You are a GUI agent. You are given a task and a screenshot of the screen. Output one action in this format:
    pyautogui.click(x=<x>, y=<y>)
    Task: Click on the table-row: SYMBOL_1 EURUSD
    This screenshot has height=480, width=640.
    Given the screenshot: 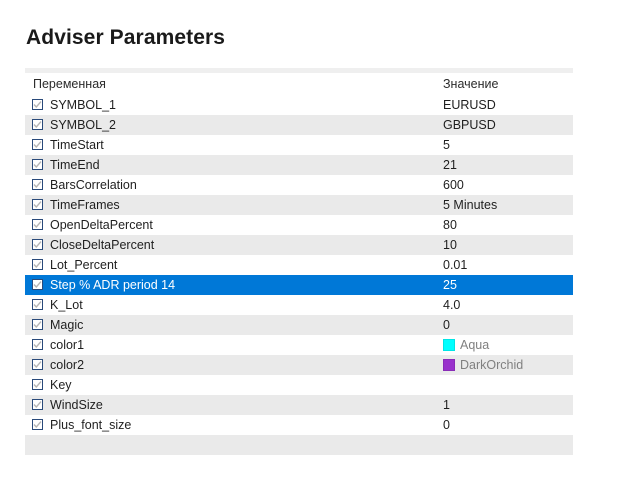 What is the action you would take?
    pyautogui.click(x=299, y=105)
    